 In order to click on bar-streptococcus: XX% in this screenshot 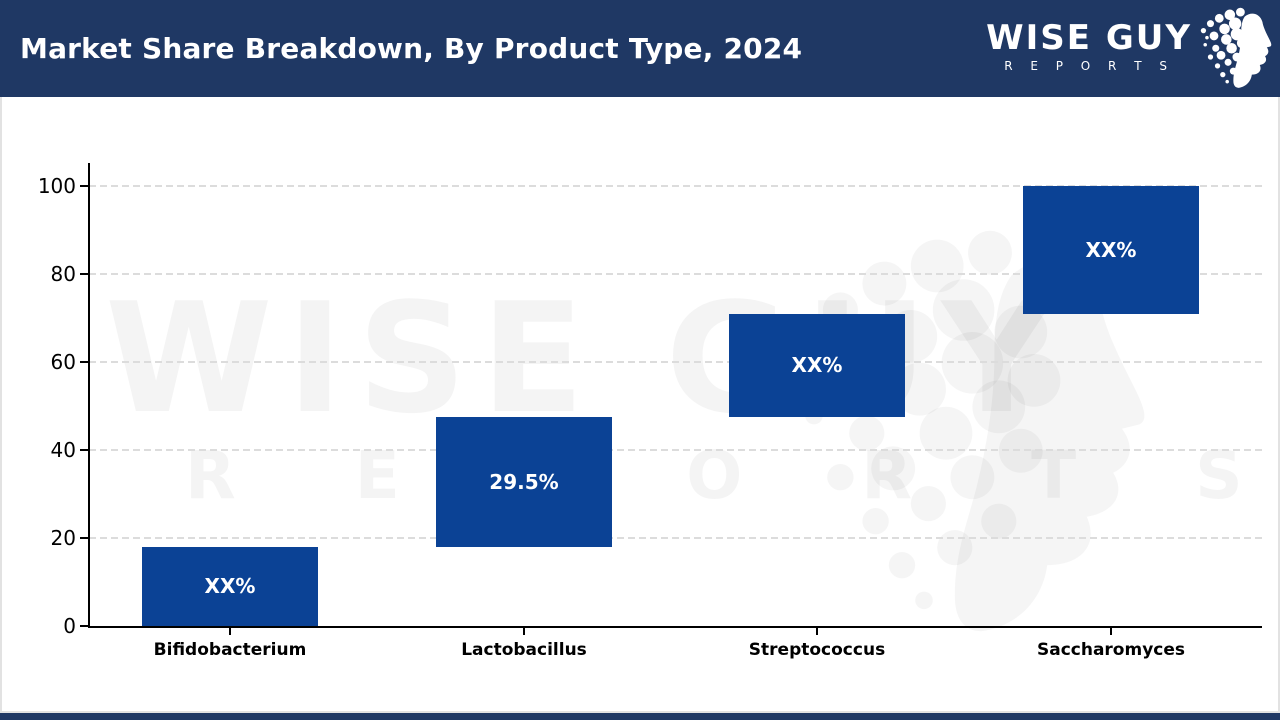, I will do `click(817, 365)`.